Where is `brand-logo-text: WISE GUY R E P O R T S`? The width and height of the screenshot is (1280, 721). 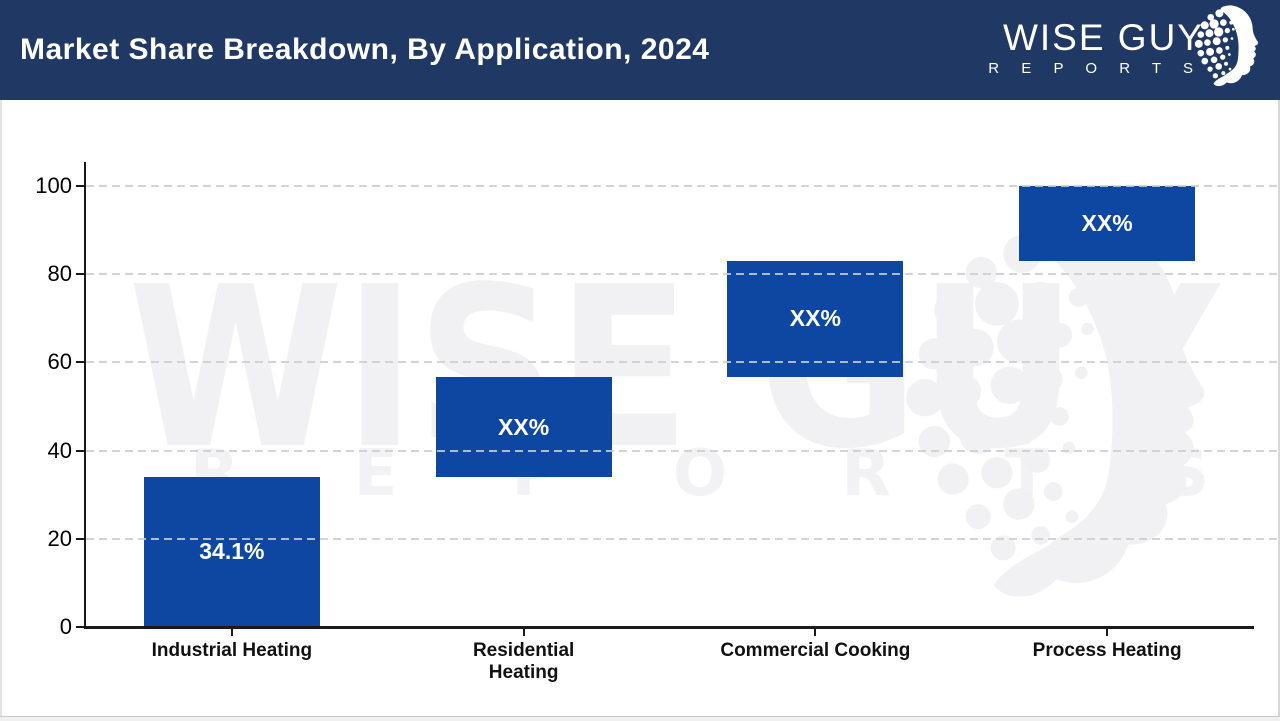
brand-logo-text: WISE GUY R E P O R T S is located at coordinates (1096, 47).